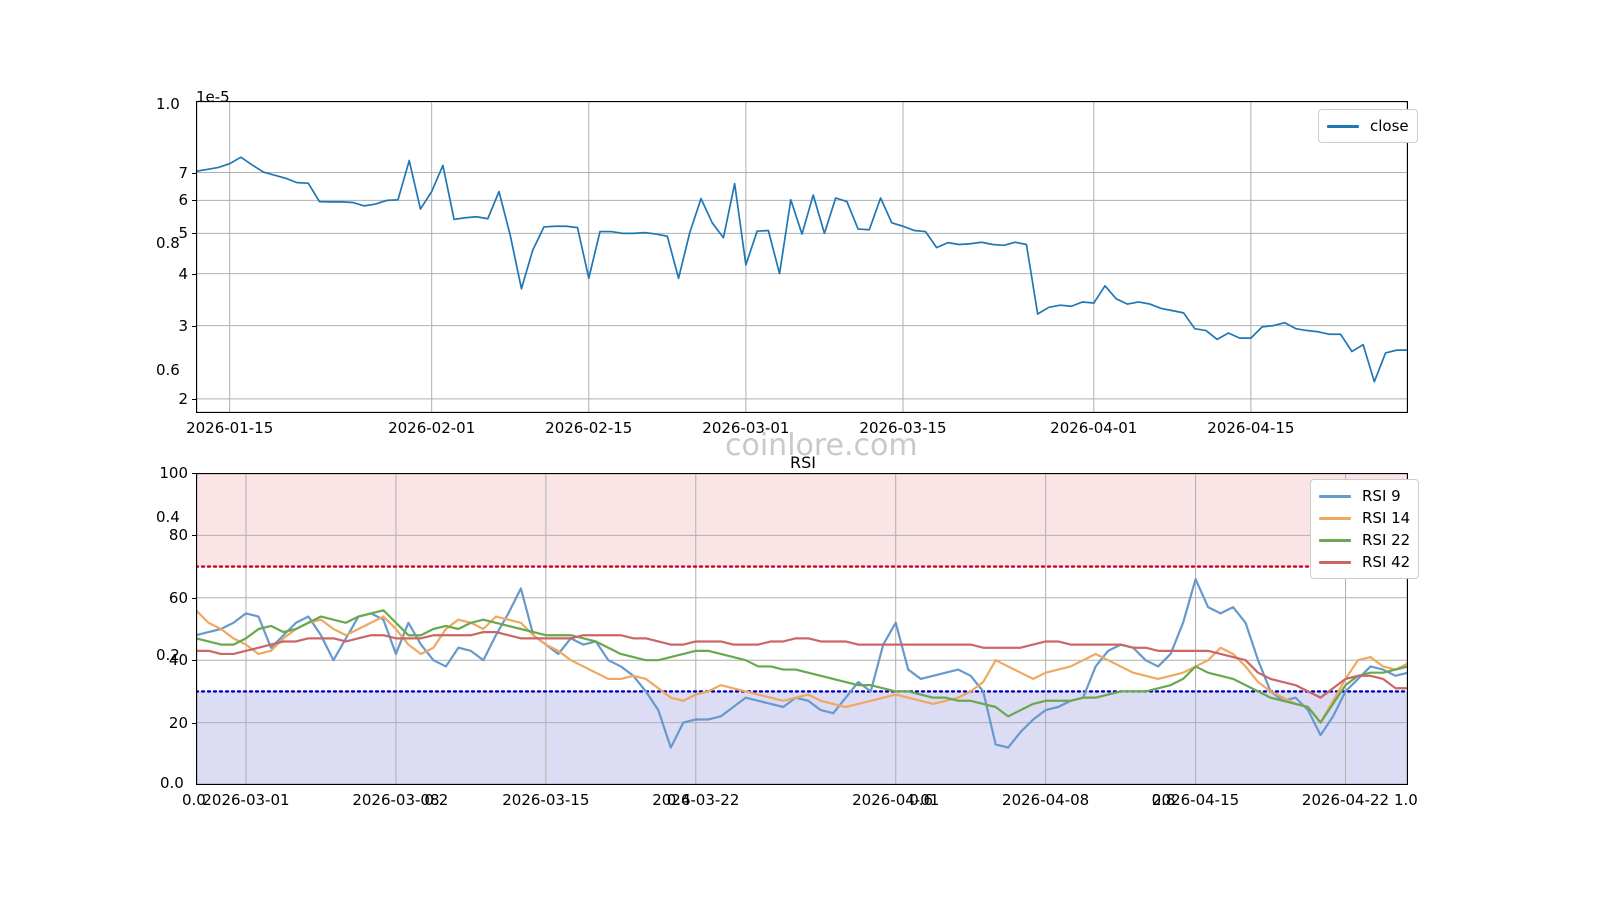  I want to click on price-y-tick-3: 3, so click(183, 325).